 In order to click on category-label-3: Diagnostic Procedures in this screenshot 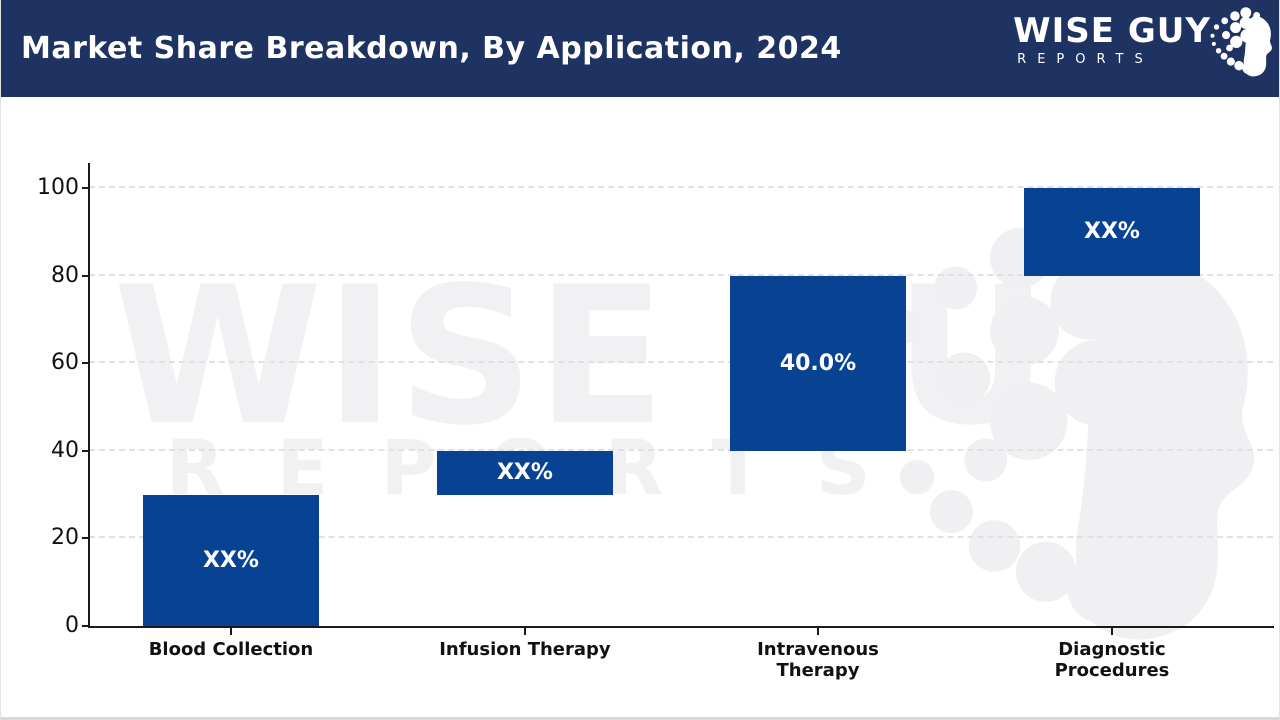, I will do `click(1112, 660)`.